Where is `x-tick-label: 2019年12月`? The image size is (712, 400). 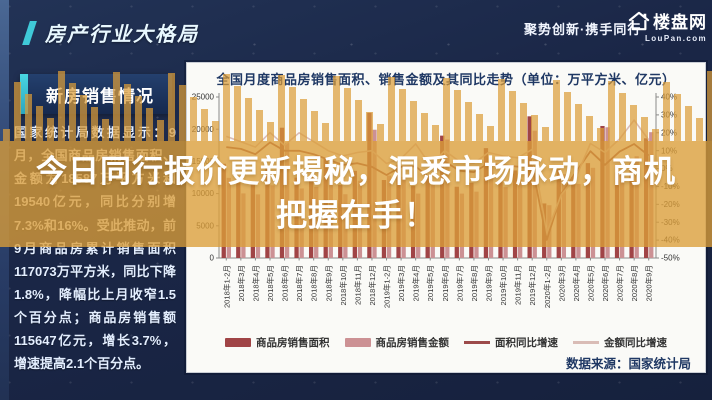
x-tick-label: 2019年12月 is located at coordinates (532, 285).